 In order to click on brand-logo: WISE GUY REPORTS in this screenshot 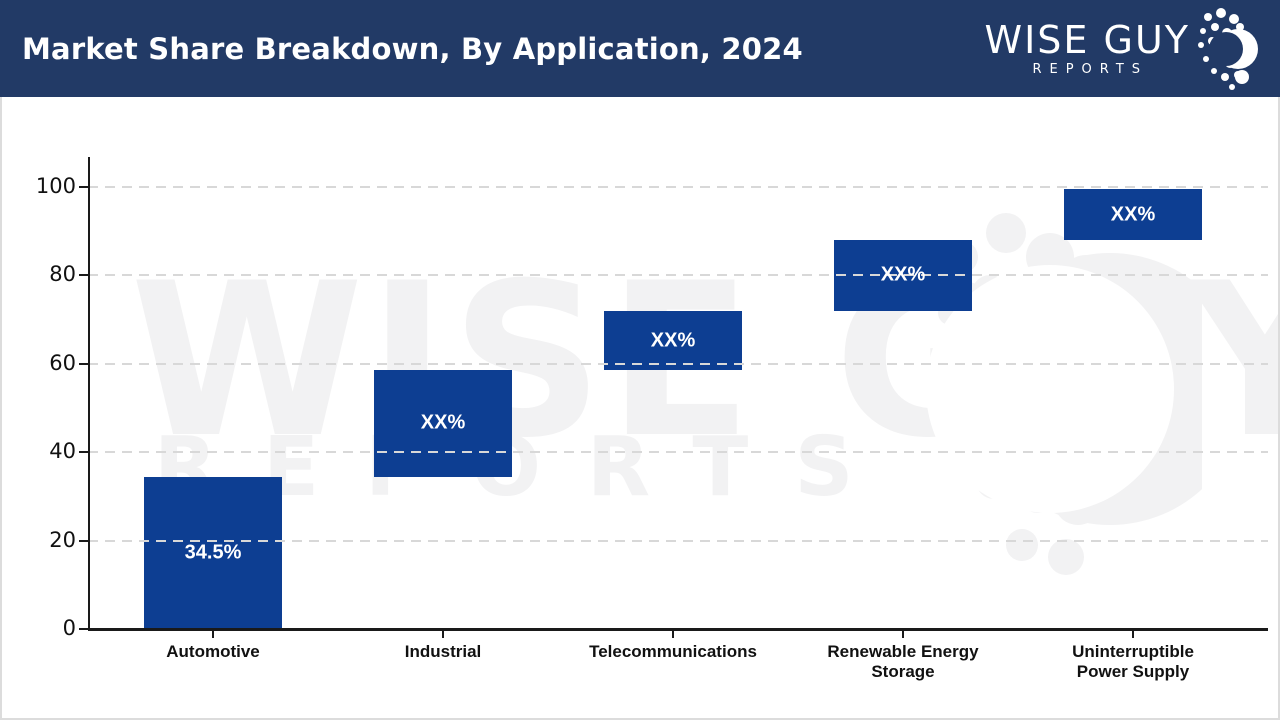, I will do `click(1121, 49)`.